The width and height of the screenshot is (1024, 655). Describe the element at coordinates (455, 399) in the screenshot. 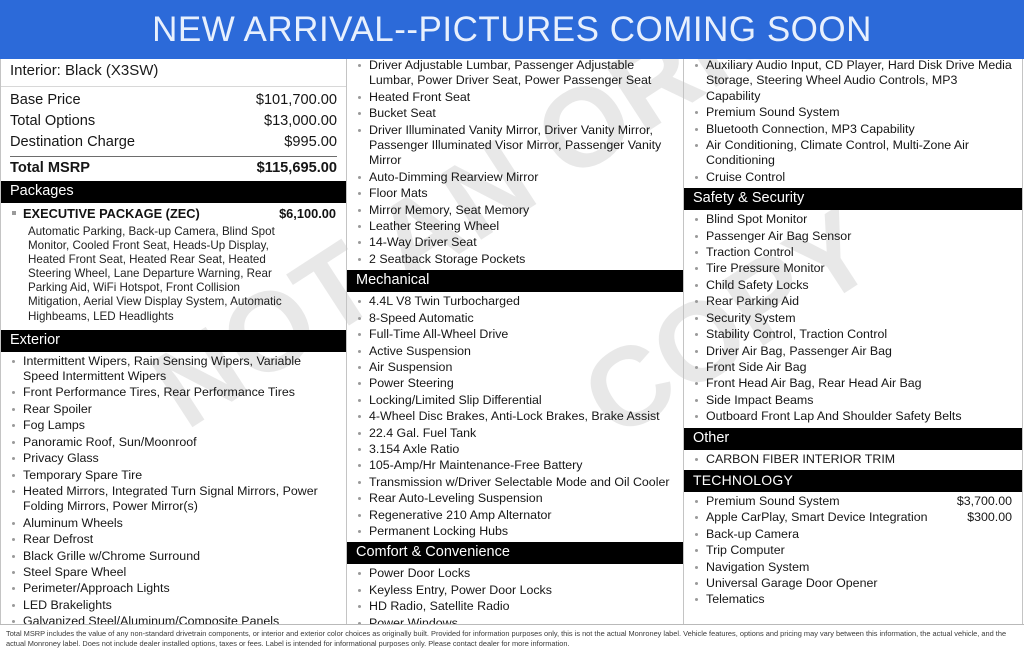

I see `list-item-text: Locking/Limited Slip Differential` at that location.